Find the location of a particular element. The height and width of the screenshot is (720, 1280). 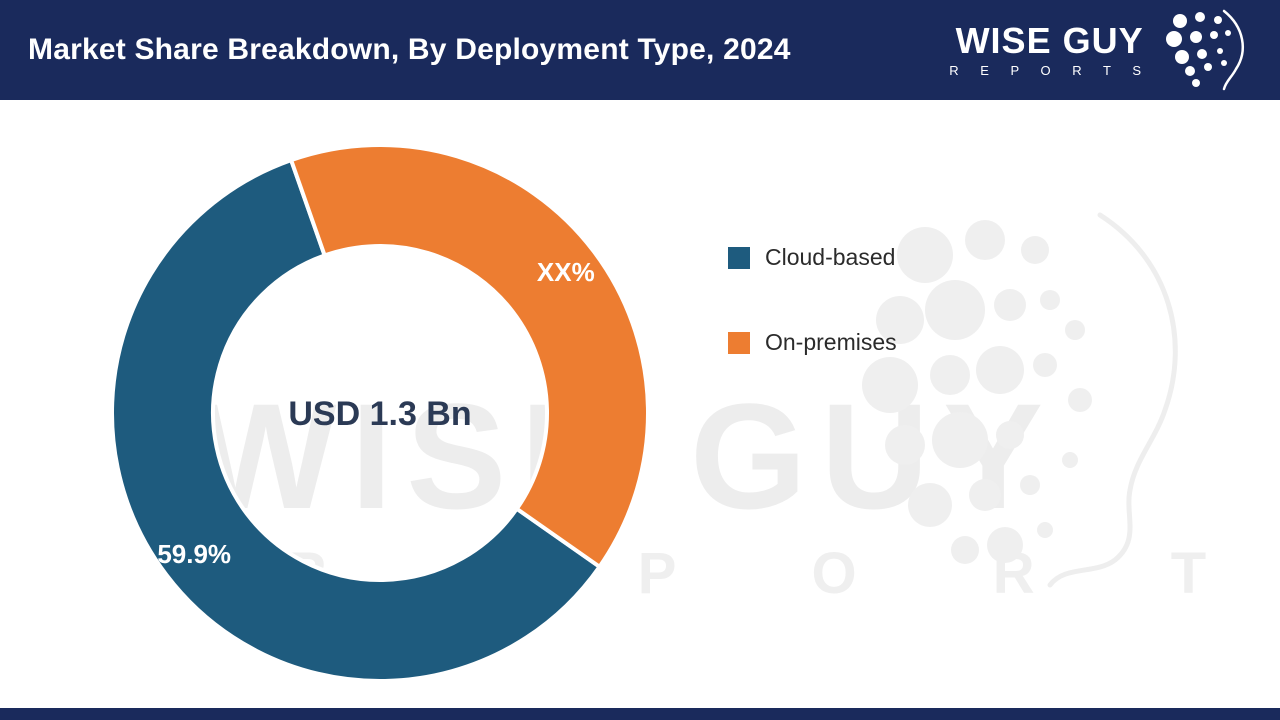

logo-name: WISE GUY is located at coordinates (1049, 40).